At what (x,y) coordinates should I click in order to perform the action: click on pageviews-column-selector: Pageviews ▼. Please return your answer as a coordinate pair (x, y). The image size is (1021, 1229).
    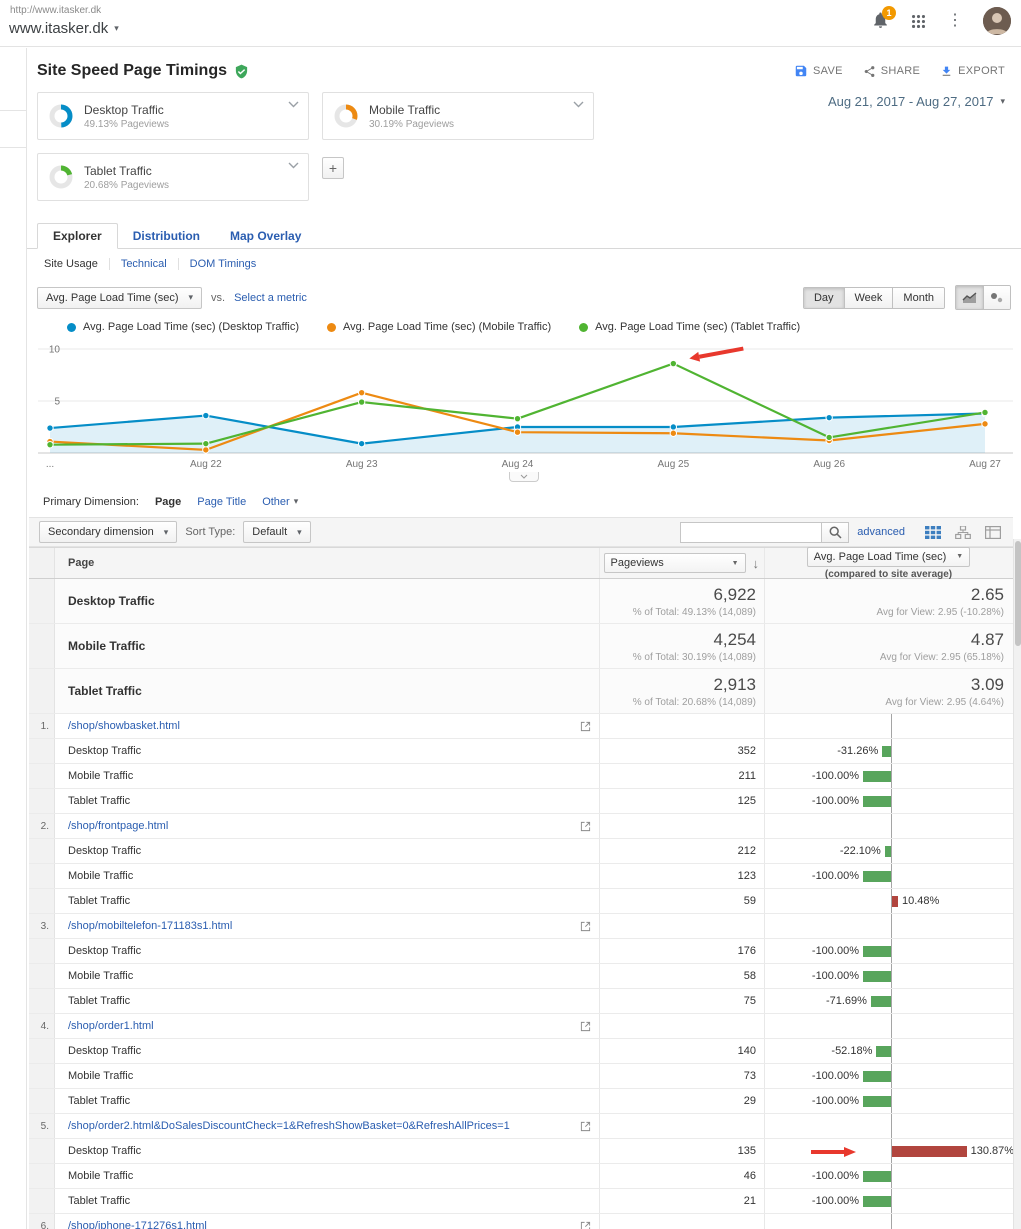
    Looking at the image, I should click on (674, 563).